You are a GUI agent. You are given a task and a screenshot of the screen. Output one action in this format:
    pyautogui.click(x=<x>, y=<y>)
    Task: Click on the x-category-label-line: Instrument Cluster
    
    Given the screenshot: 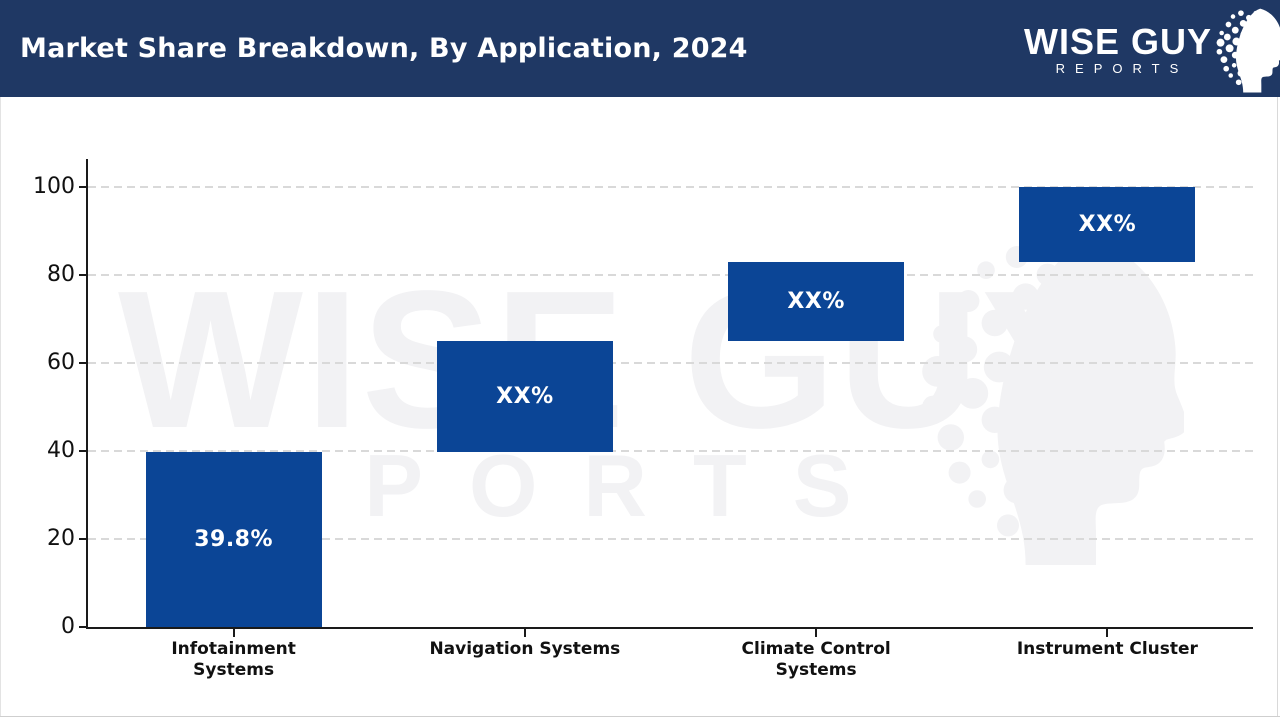 What is the action you would take?
    pyautogui.click(x=1107, y=649)
    